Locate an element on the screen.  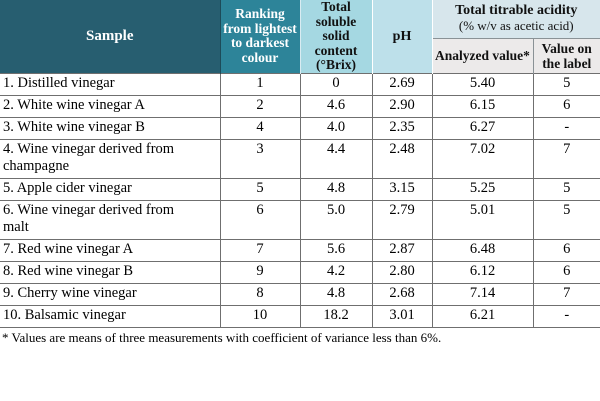
cell-analyzed-value: 6.48 is located at coordinates (483, 250).